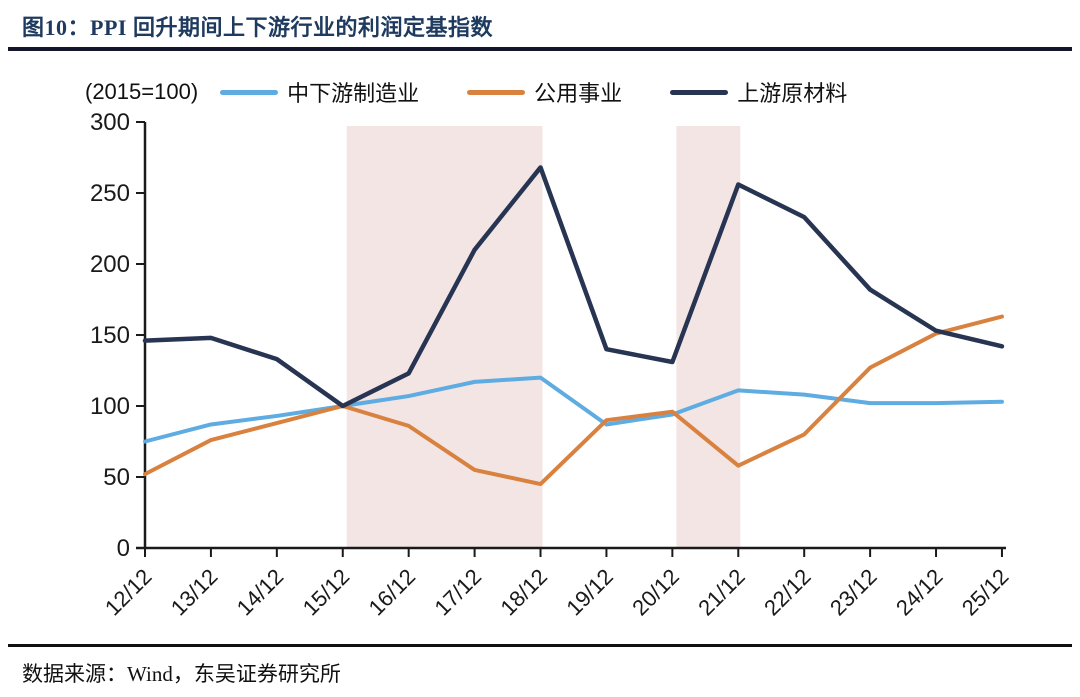 This screenshot has height=697, width=1080. What do you see at coordinates (792, 93) in the screenshot?
I see `legend-label: 上游原材料` at bounding box center [792, 93].